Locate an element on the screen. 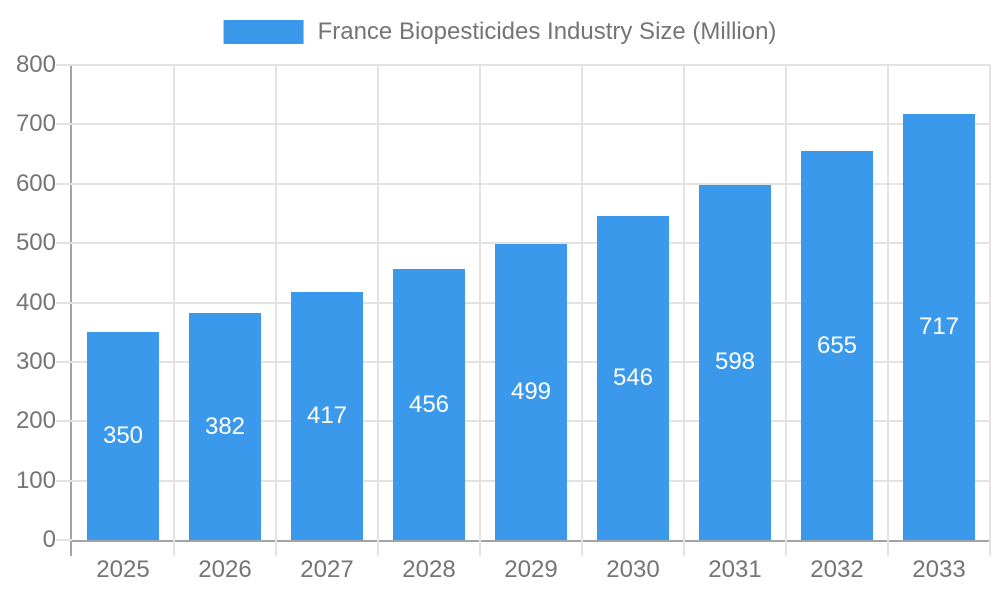 This screenshot has height=600, width=1000. y-axis-label: 0 is located at coordinates (49, 539).